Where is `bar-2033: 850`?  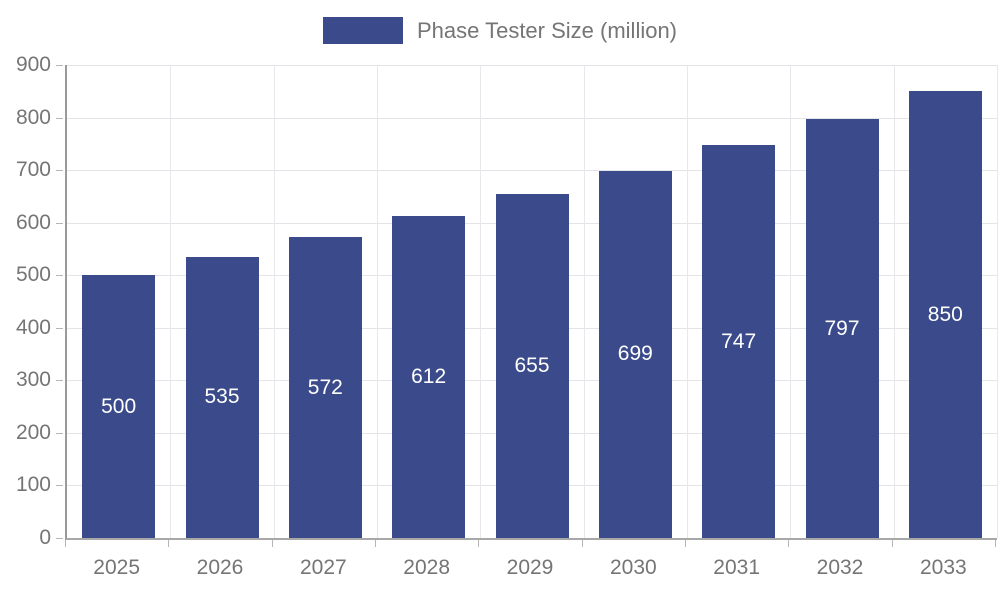 bar-2033: 850 is located at coordinates (945, 314).